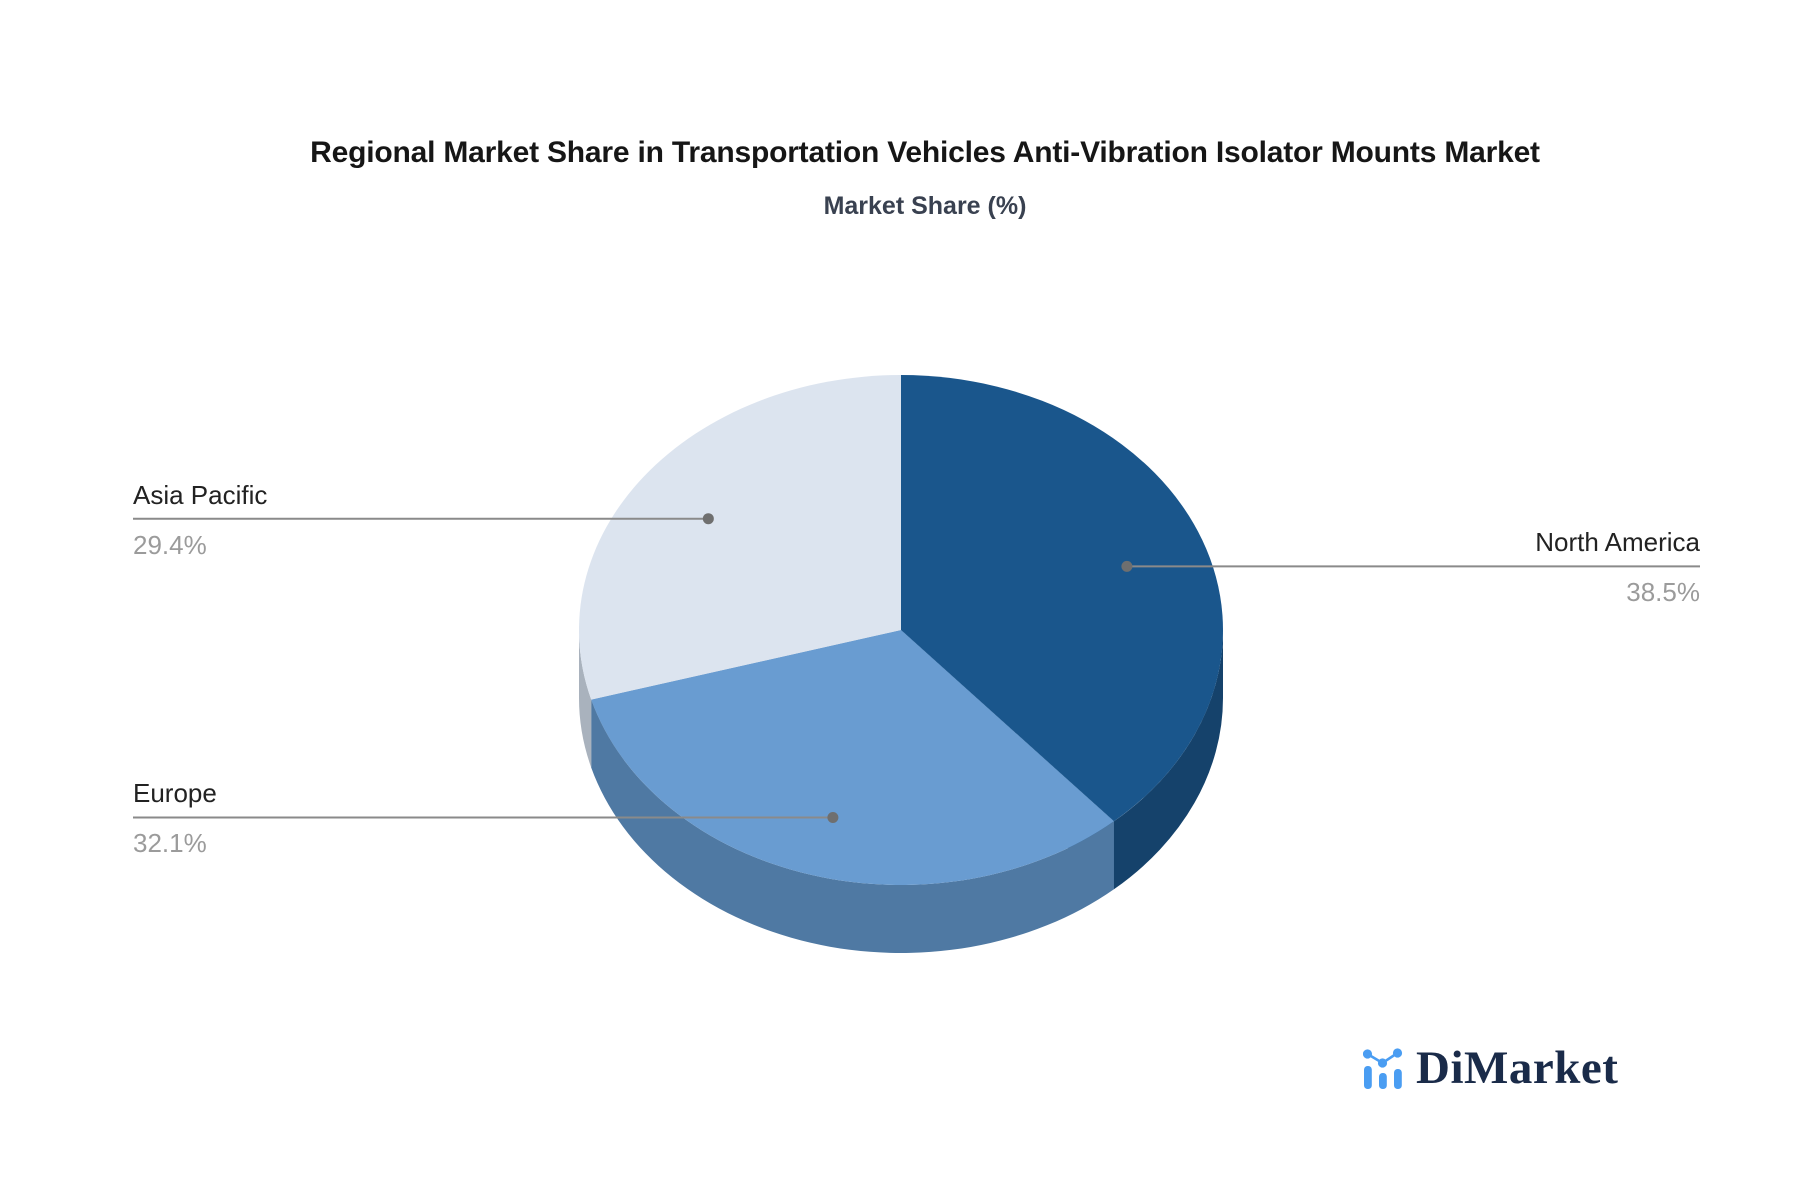  What do you see at coordinates (1383, 1068) in the screenshot?
I see `bar-chart-icon` at bounding box center [1383, 1068].